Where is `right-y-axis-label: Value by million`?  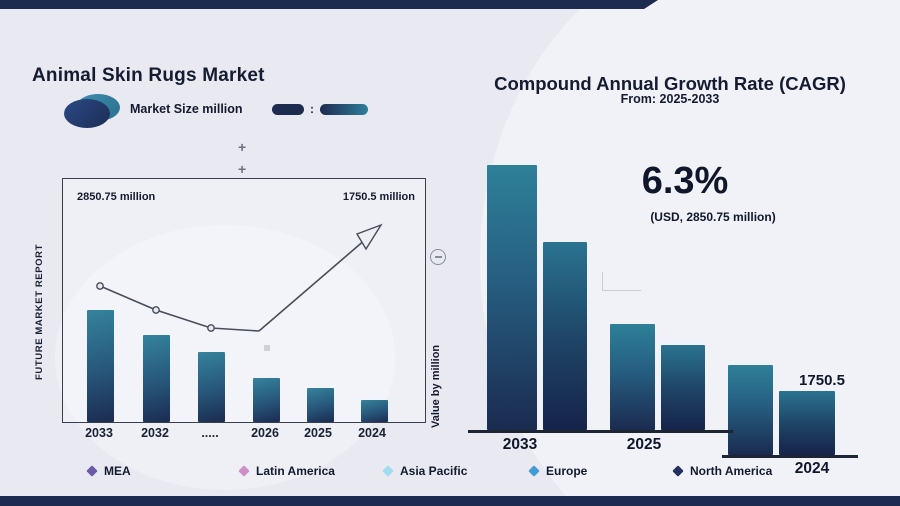
right-y-axis-label: Value by million is located at coordinates (436, 386).